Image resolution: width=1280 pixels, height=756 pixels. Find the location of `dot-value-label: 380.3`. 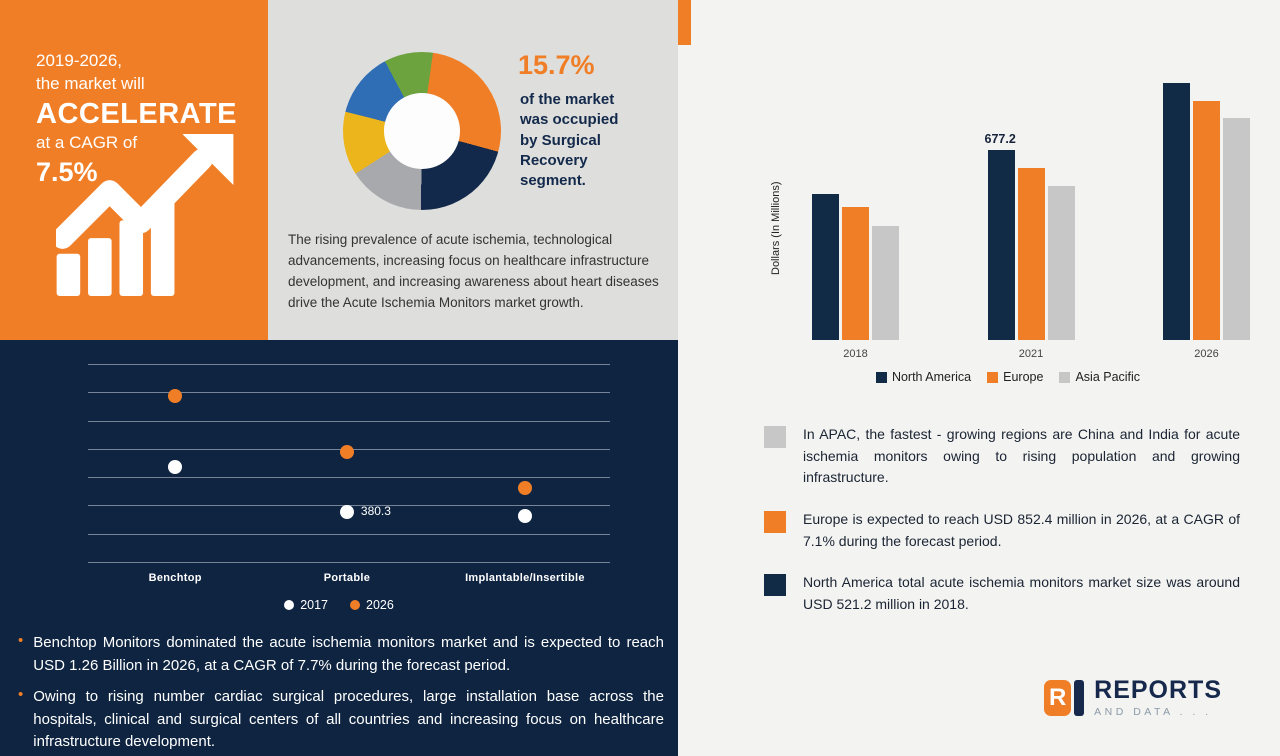

dot-value-label: 380.3 is located at coordinates (375, 510).